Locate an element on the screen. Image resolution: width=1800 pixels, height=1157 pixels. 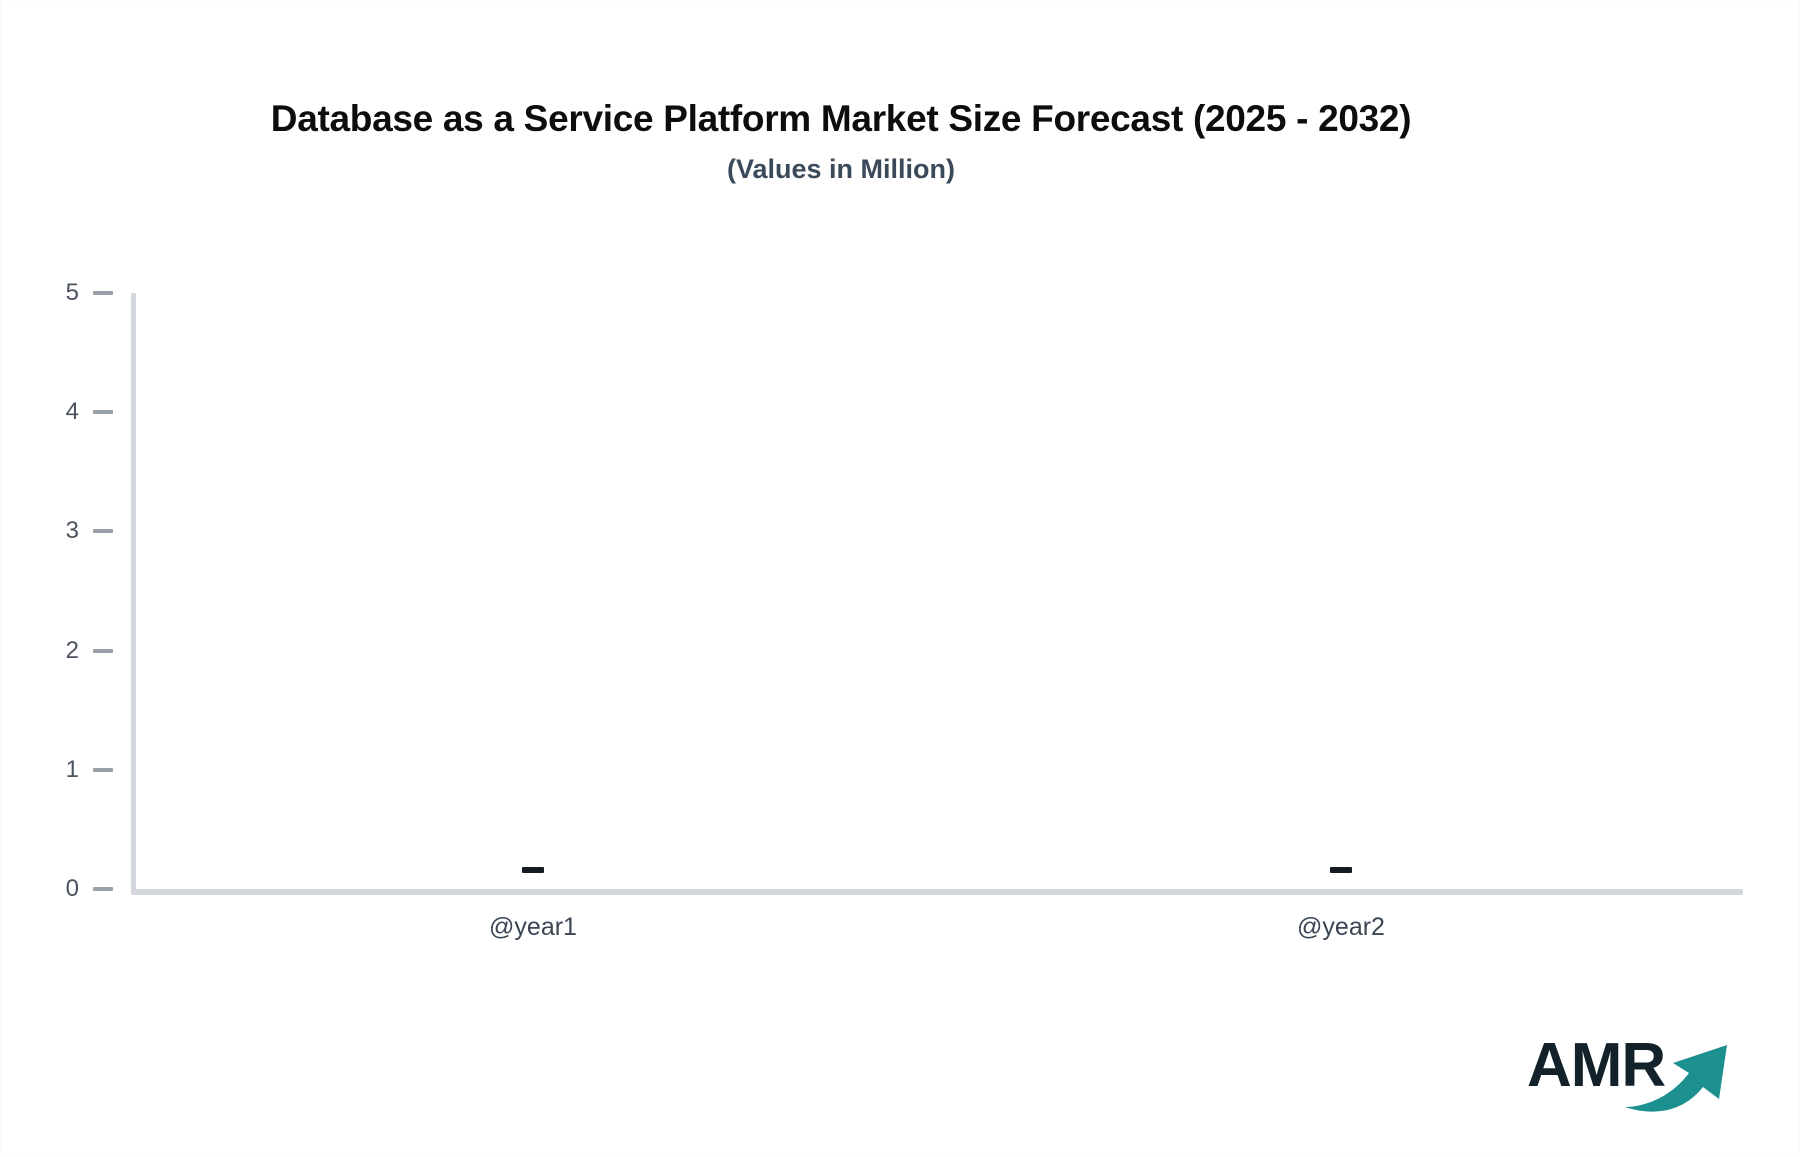
x-axis-line is located at coordinates (937, 892).